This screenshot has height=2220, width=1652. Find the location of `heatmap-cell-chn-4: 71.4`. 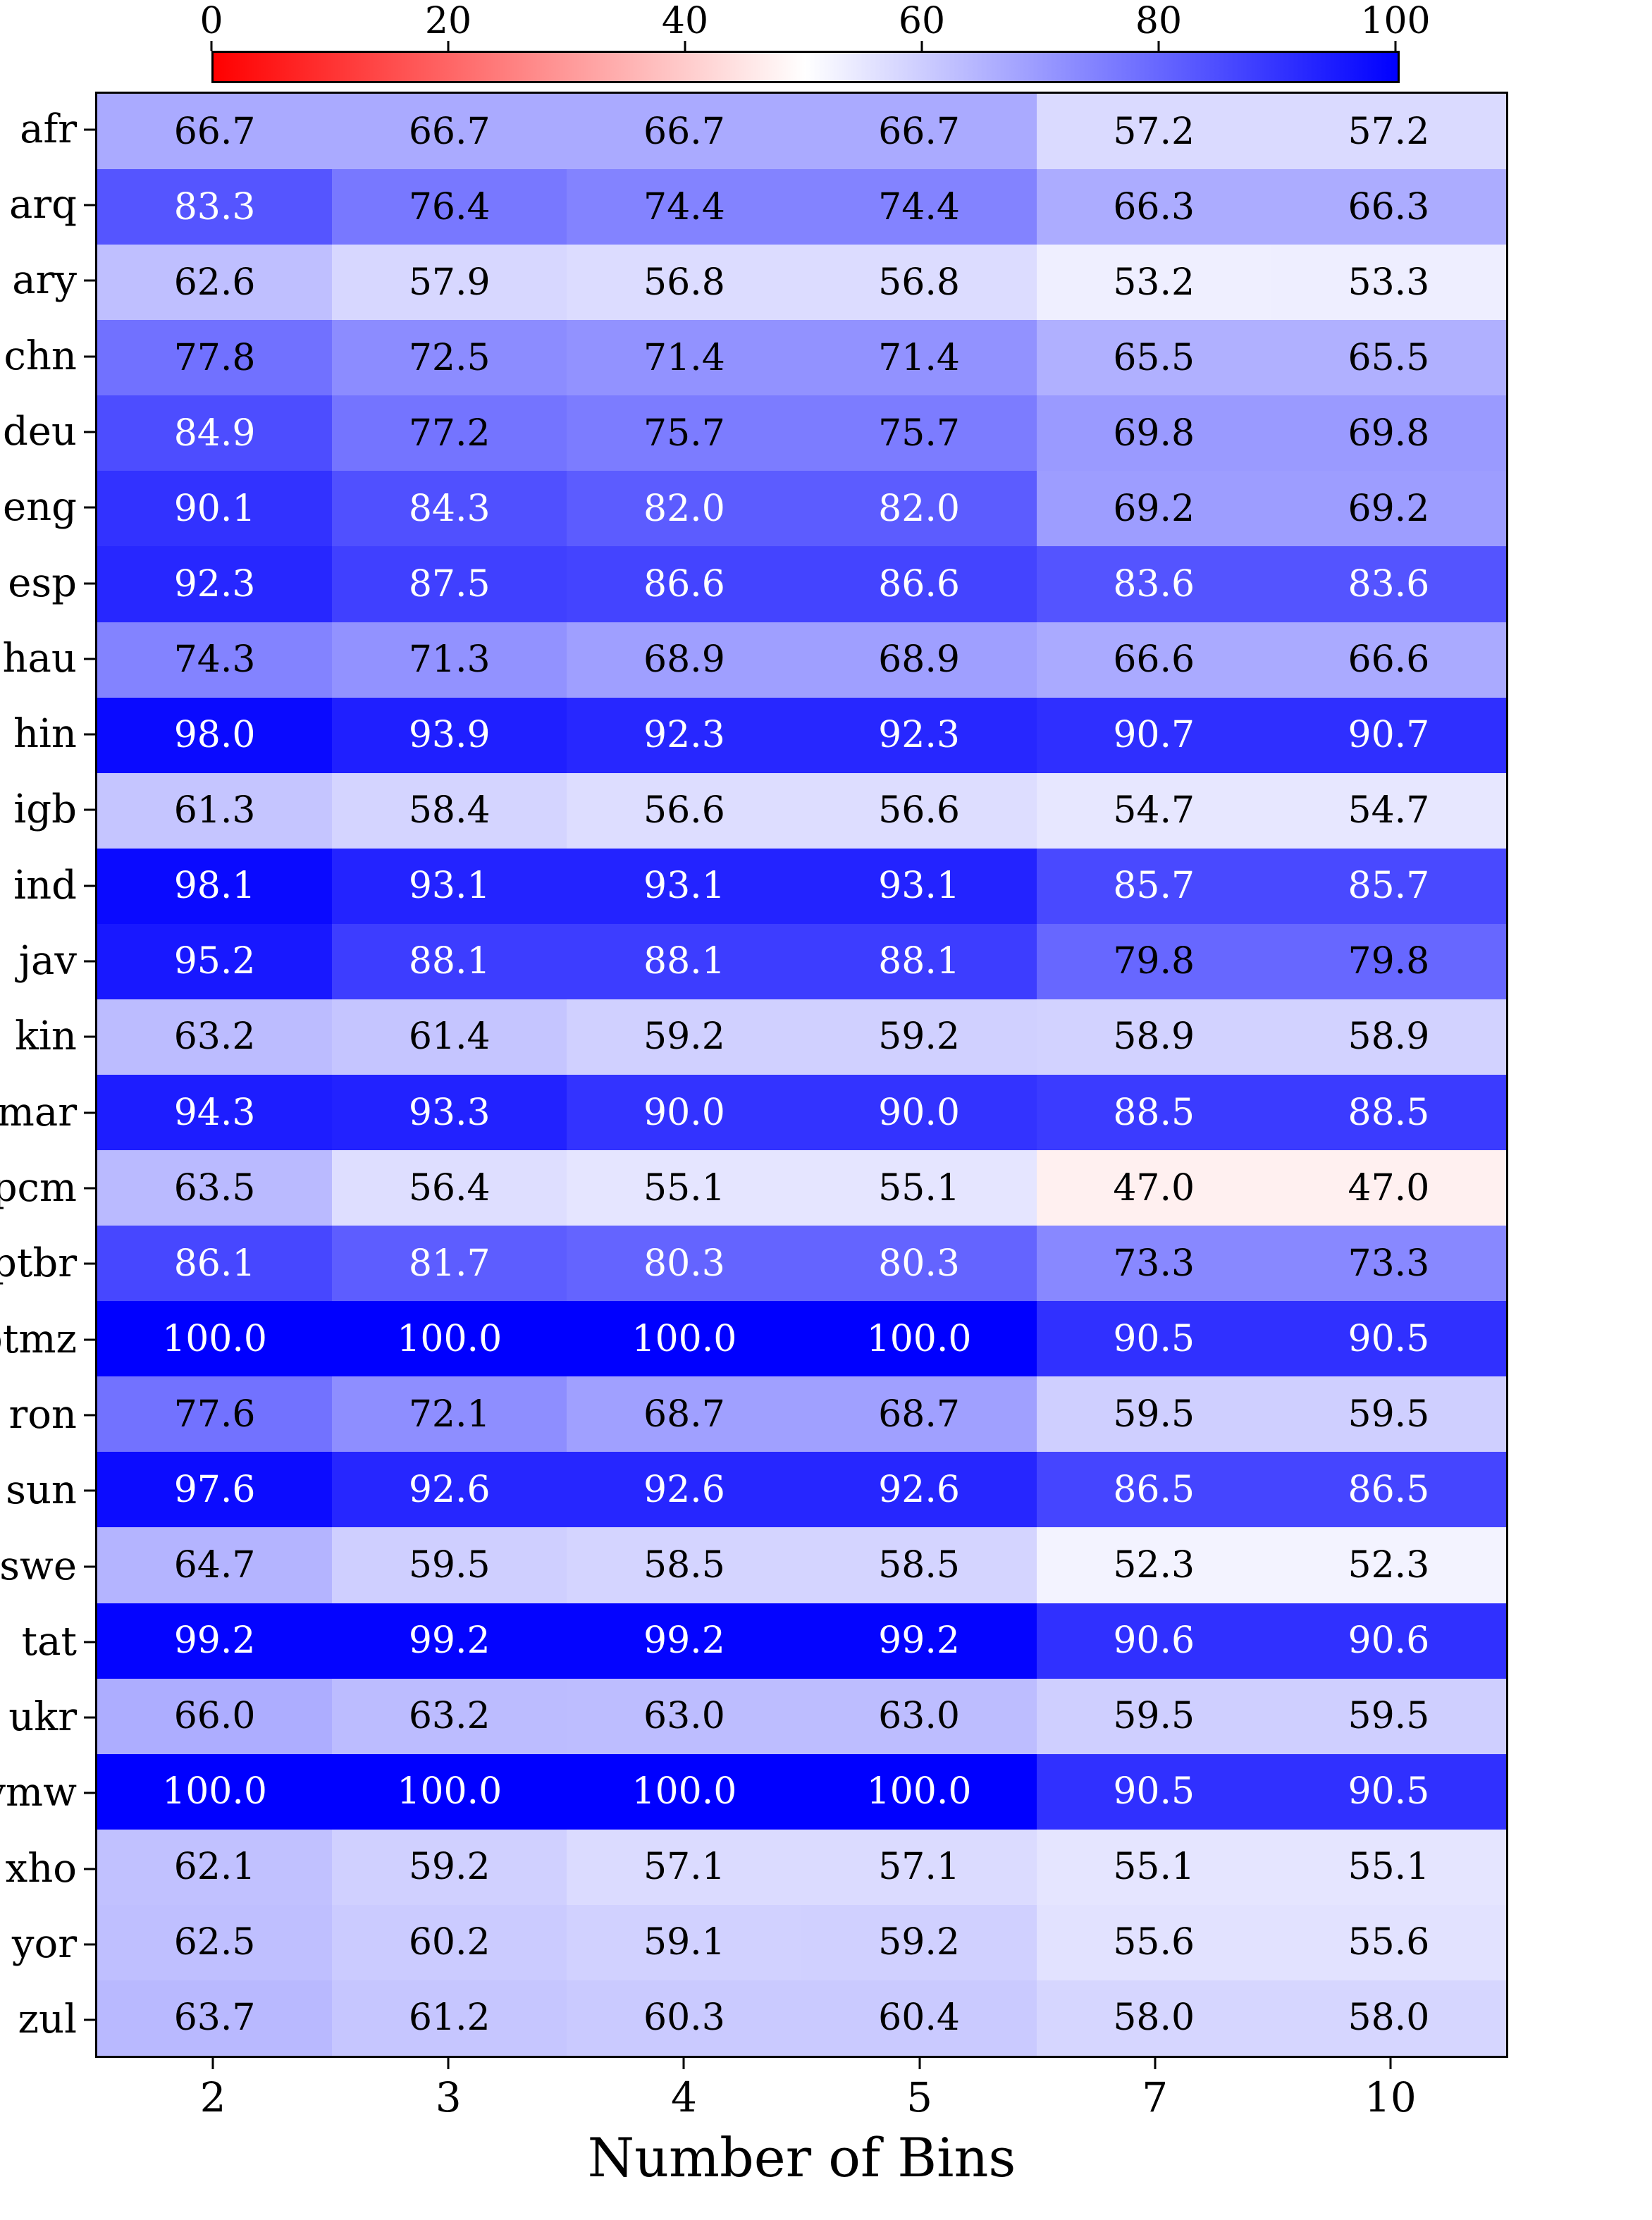

heatmap-cell-chn-4: 71.4 is located at coordinates (684, 358).